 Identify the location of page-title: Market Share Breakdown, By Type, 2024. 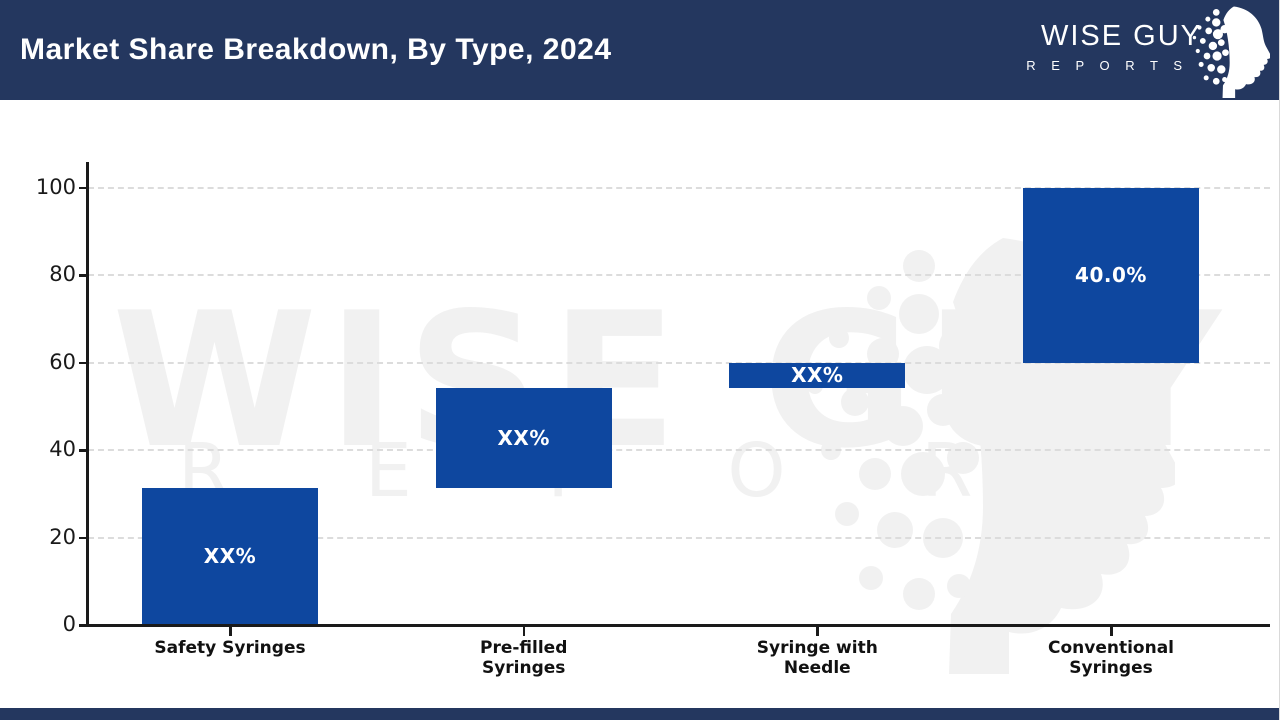
(316, 49).